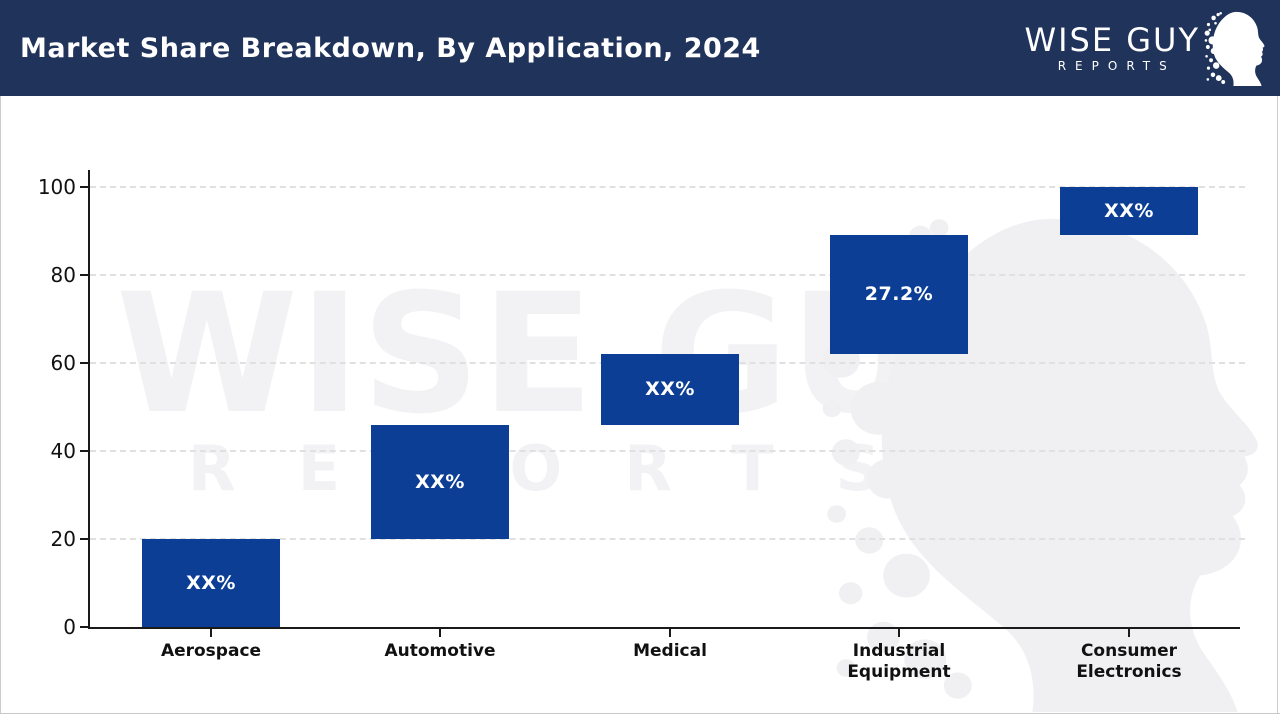  What do you see at coordinates (670, 651) in the screenshot?
I see `x-label-medical: Medical` at bounding box center [670, 651].